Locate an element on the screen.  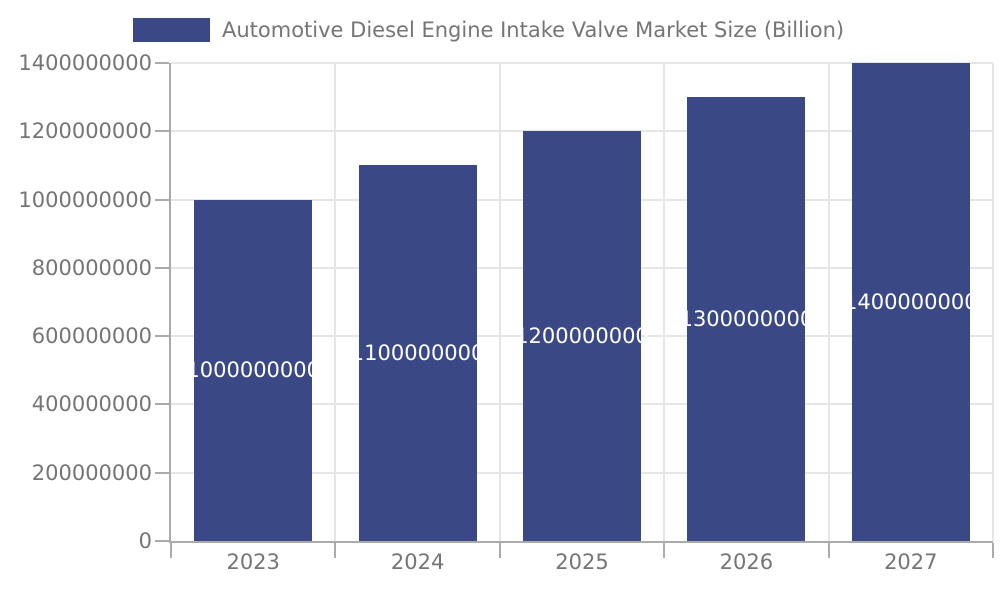
y-axis-line is located at coordinates (170, 302).